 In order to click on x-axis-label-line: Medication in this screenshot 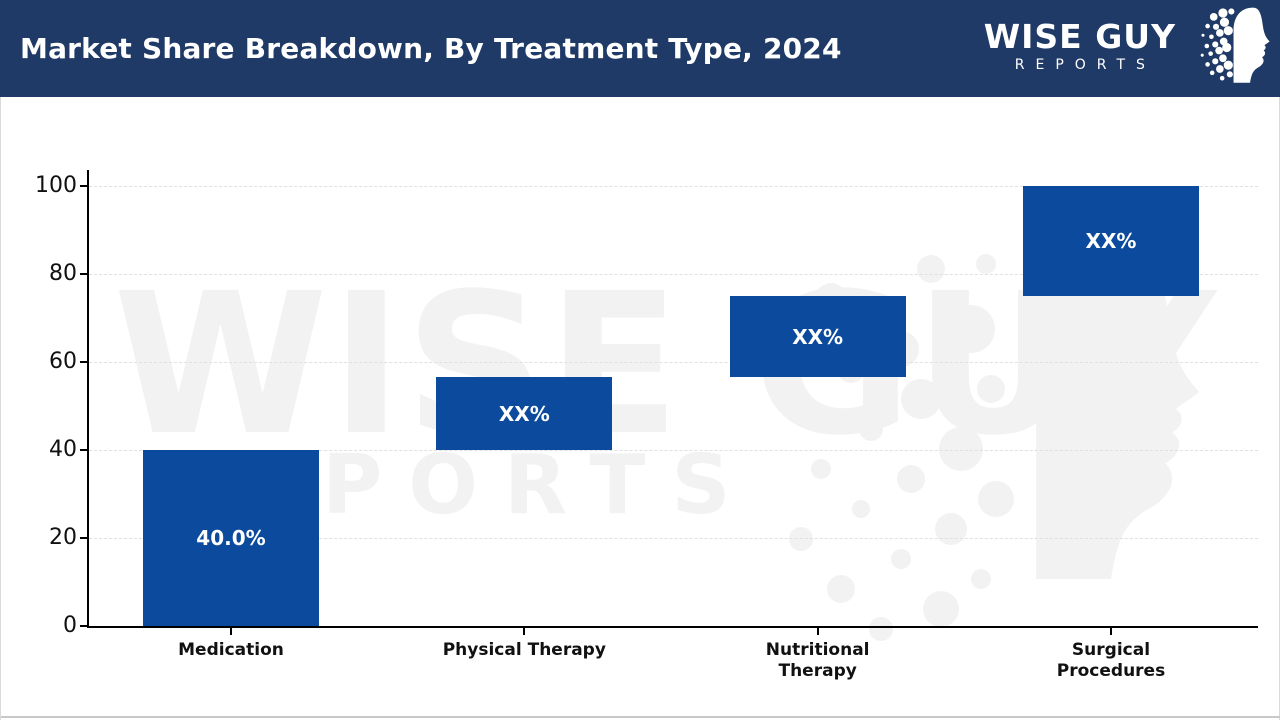, I will do `click(231, 650)`.